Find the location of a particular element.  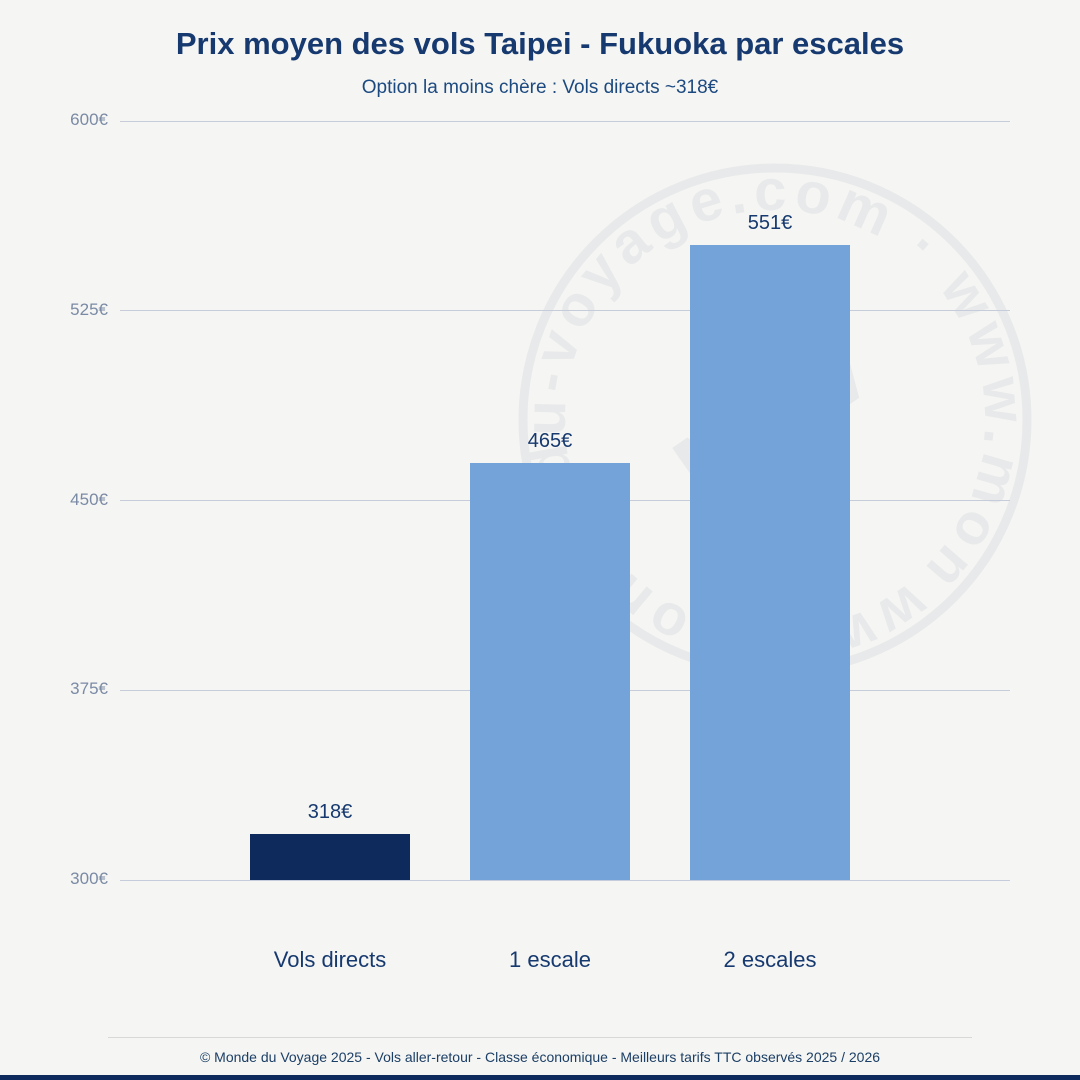

bar-value-label: 318€ is located at coordinates (330, 812).